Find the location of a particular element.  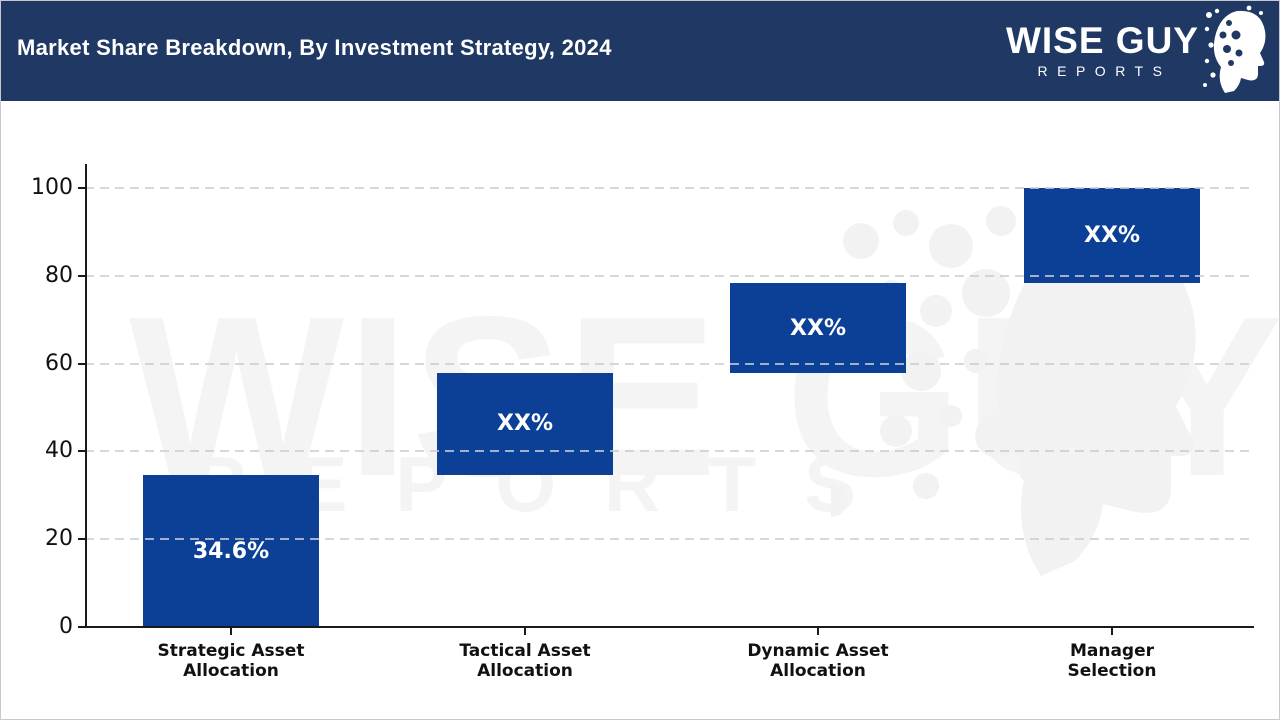

wise-guy-logo: WISE GUY REPORTS is located at coordinates (1137, 49).